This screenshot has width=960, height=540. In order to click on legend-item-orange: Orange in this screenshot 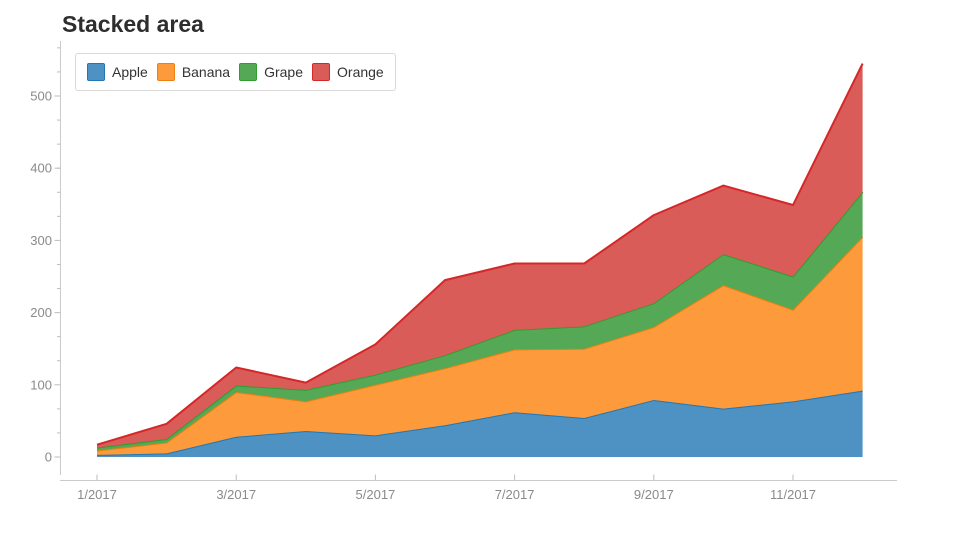, I will do `click(348, 72)`.